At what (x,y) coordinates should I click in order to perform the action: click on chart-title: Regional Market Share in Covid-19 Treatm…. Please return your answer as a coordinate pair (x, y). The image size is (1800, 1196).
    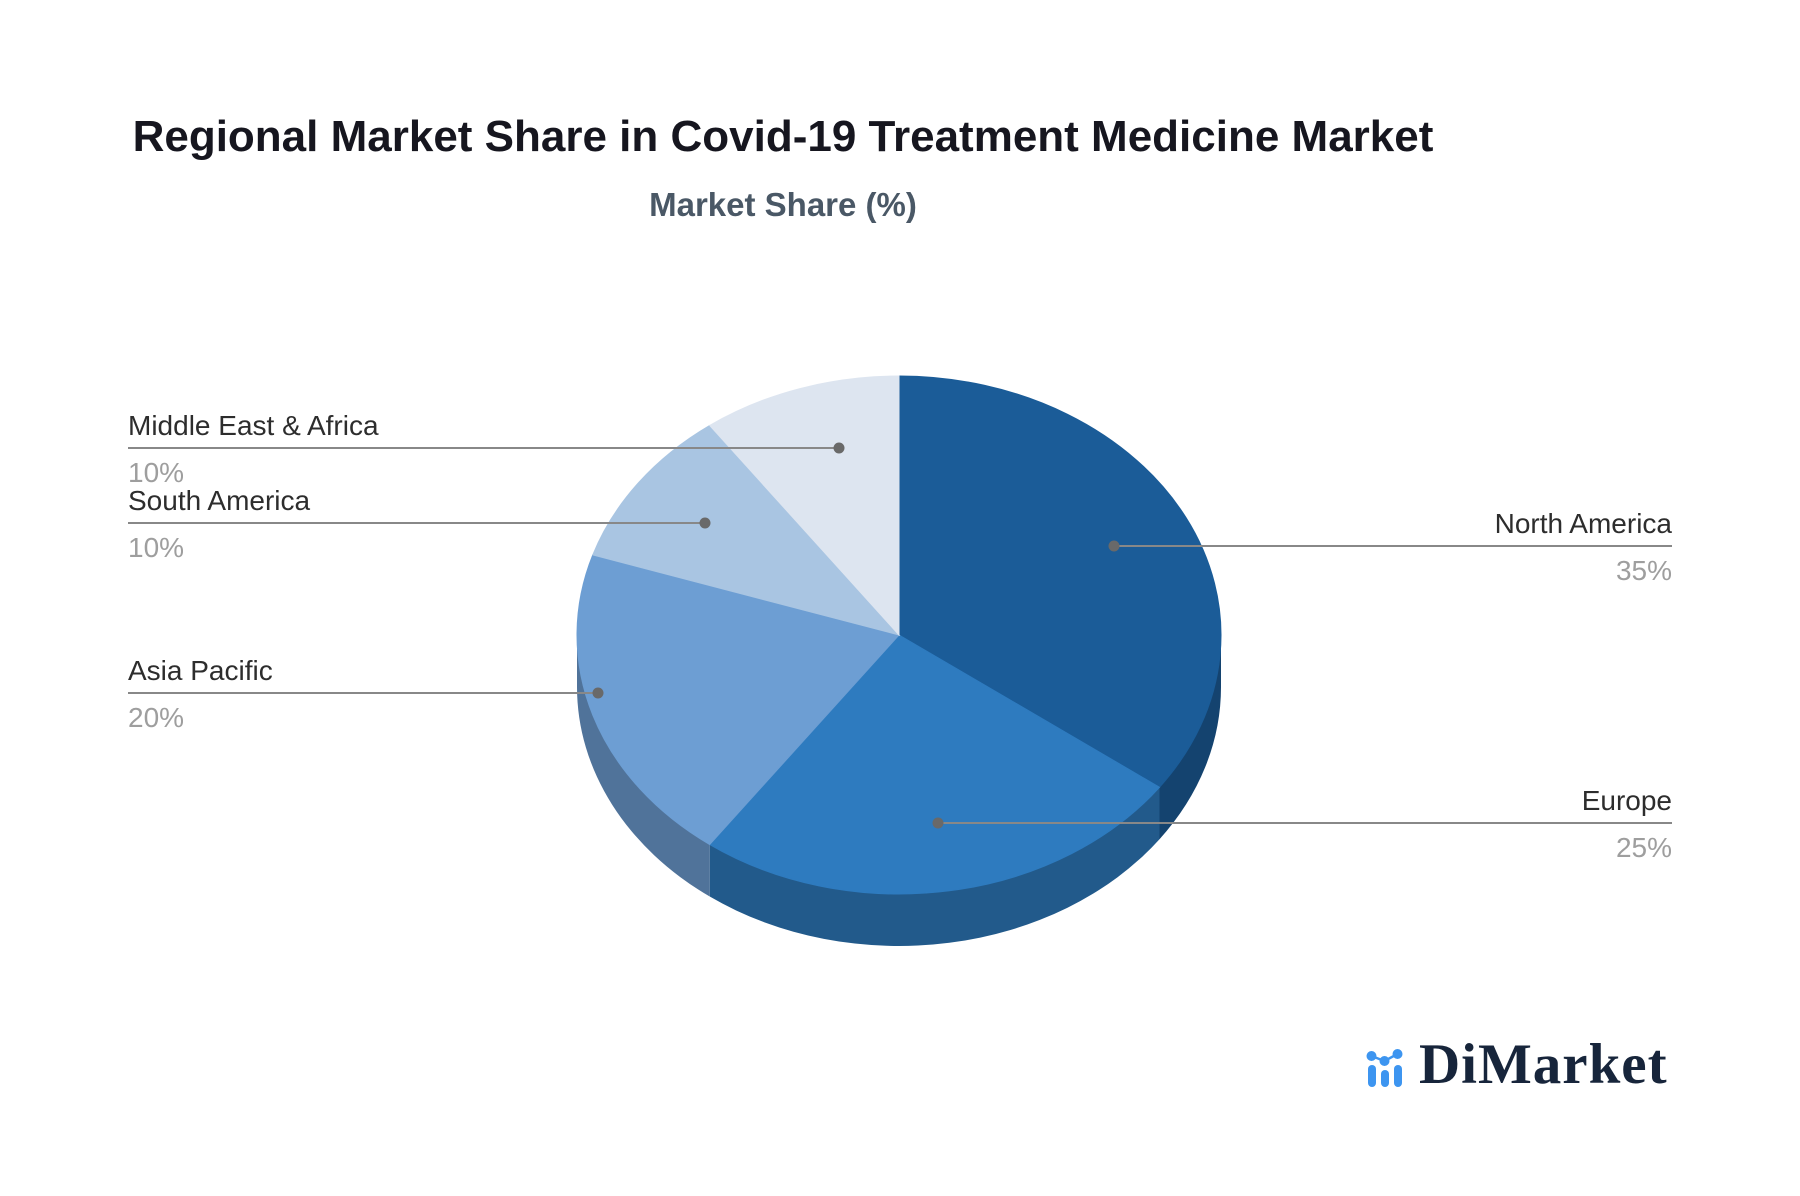
    Looking at the image, I should click on (783, 136).